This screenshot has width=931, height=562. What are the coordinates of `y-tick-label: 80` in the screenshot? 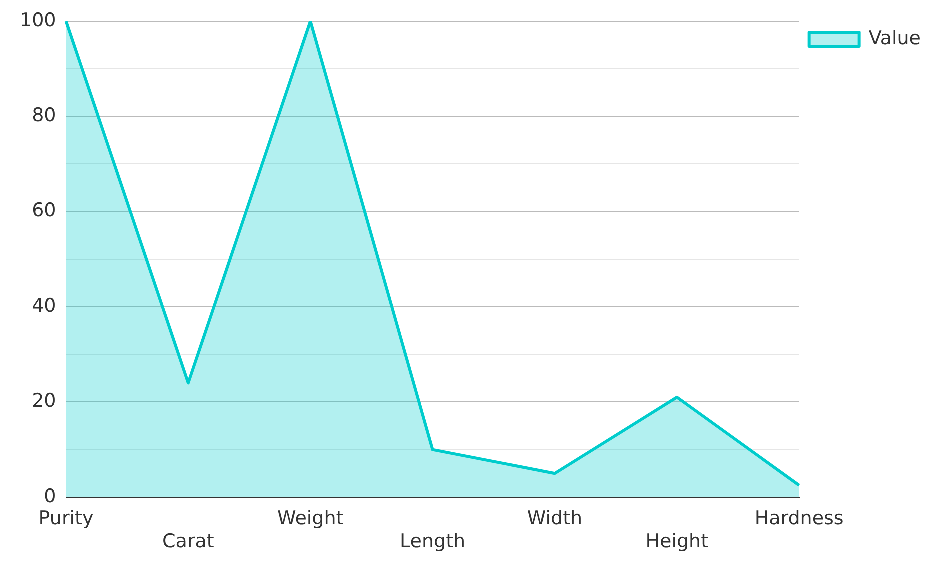 It's located at (44, 115).